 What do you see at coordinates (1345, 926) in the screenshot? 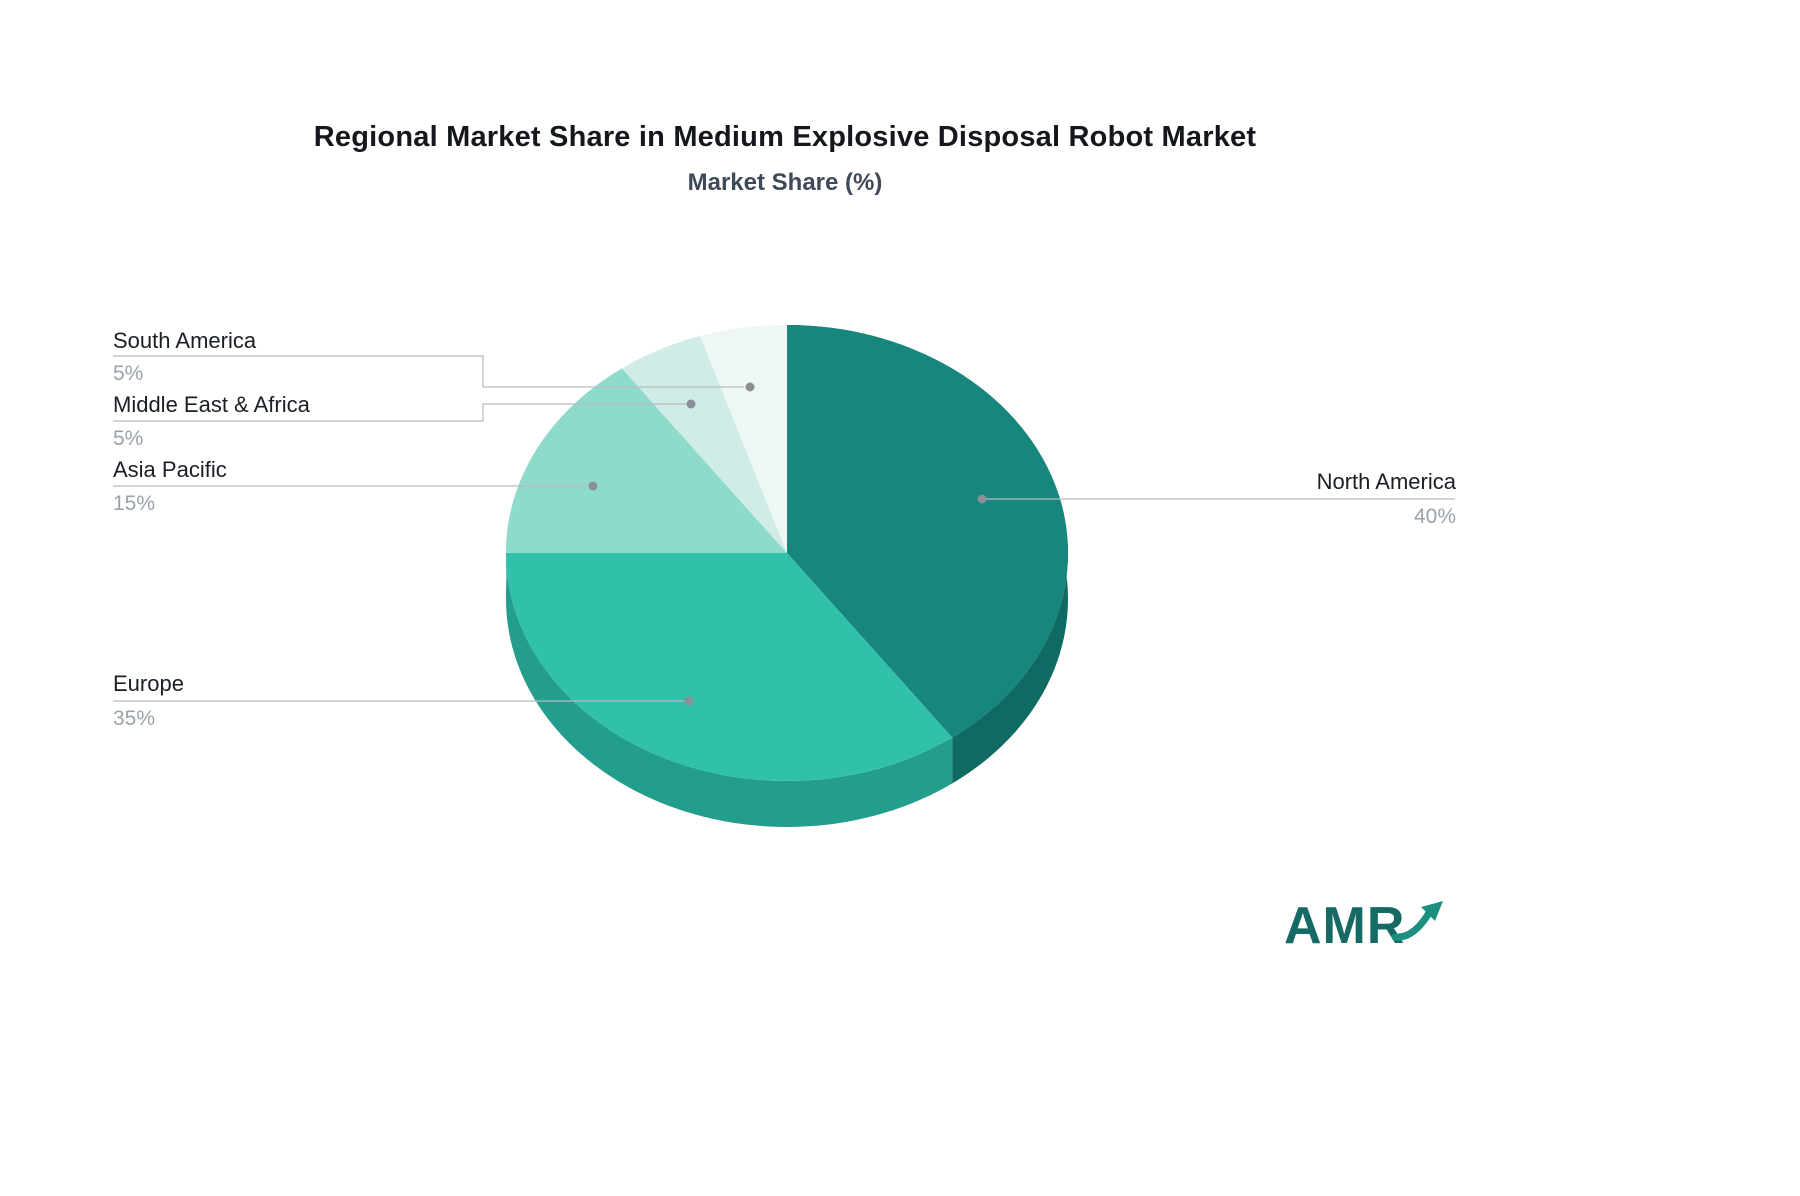
I see `amr-logo-text: AMR` at bounding box center [1345, 926].